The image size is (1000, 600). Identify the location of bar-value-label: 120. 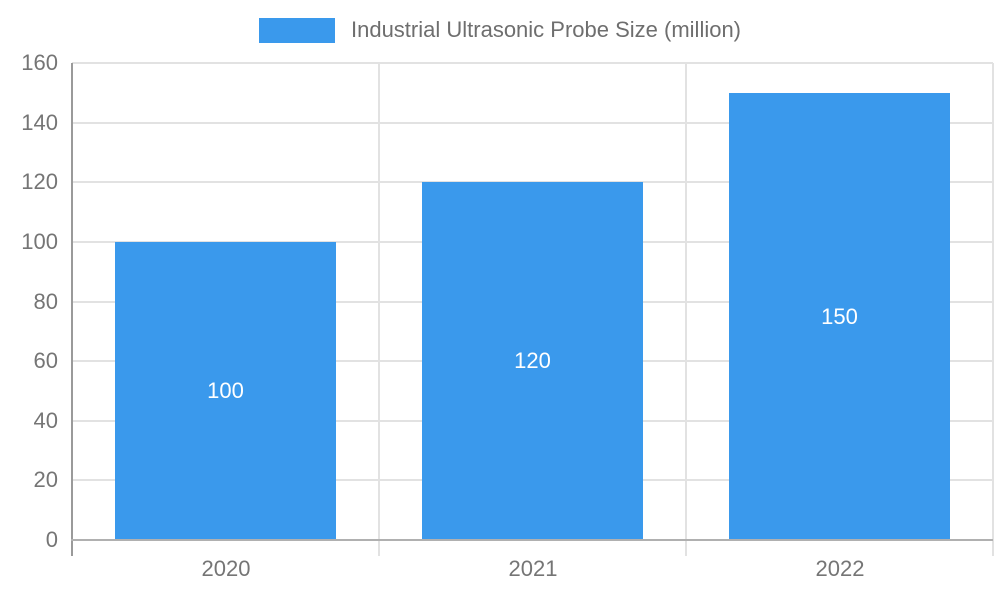
(532, 360).